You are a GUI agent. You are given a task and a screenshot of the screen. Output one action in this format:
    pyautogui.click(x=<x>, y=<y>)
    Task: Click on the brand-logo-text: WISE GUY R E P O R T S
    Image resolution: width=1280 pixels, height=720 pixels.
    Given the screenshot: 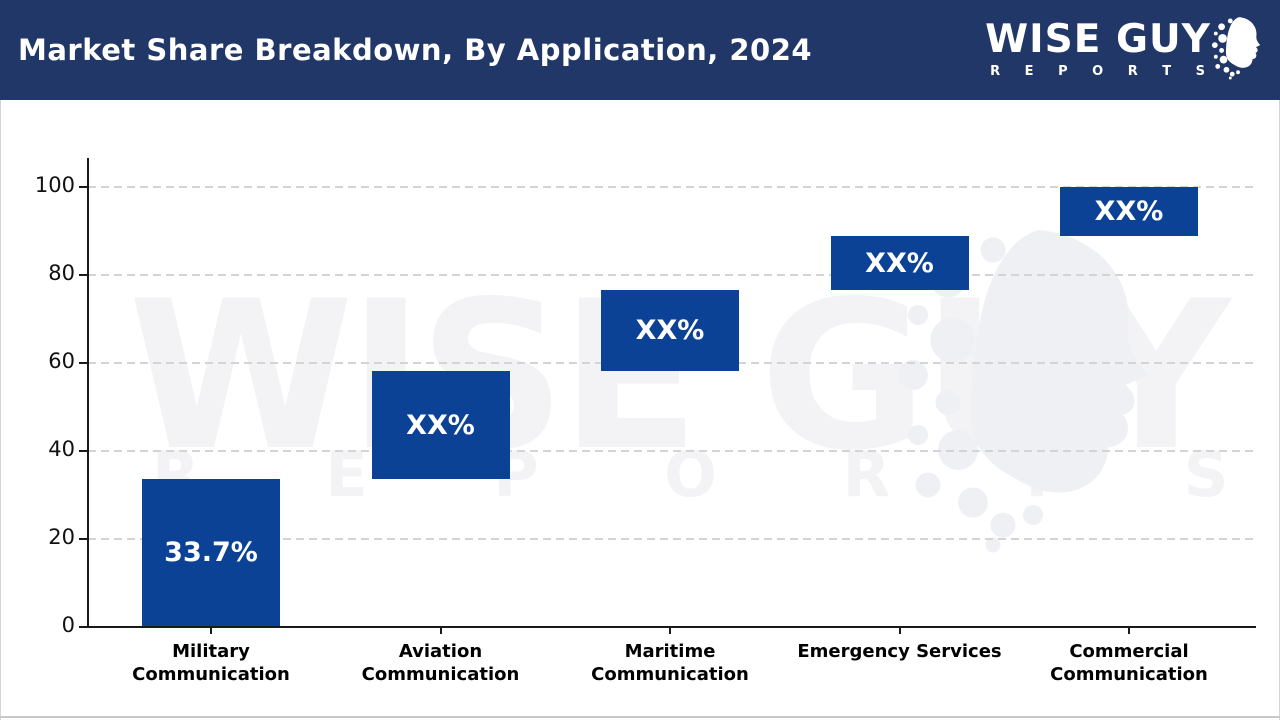 What is the action you would take?
    pyautogui.click(x=1100, y=48)
    